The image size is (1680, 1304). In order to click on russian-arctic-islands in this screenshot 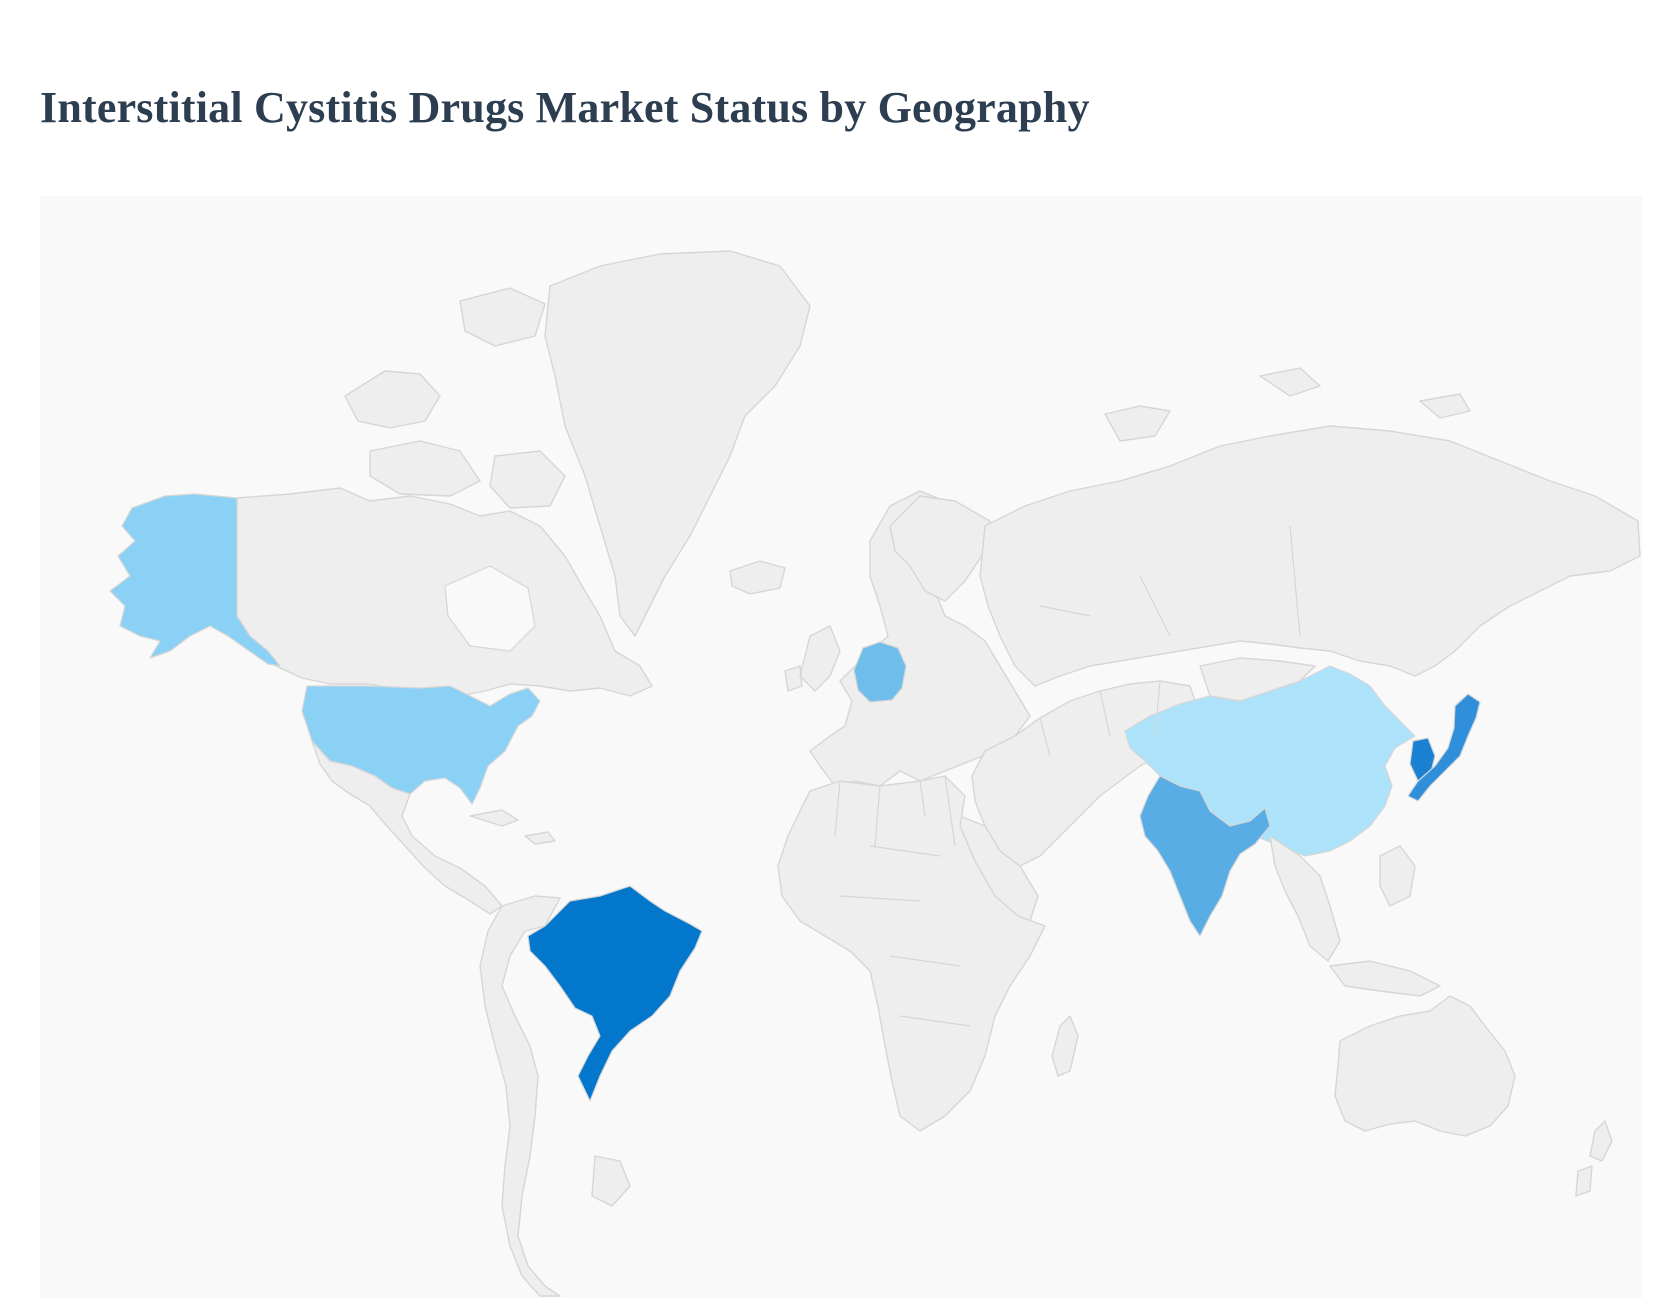, I will do `click(1287, 404)`.